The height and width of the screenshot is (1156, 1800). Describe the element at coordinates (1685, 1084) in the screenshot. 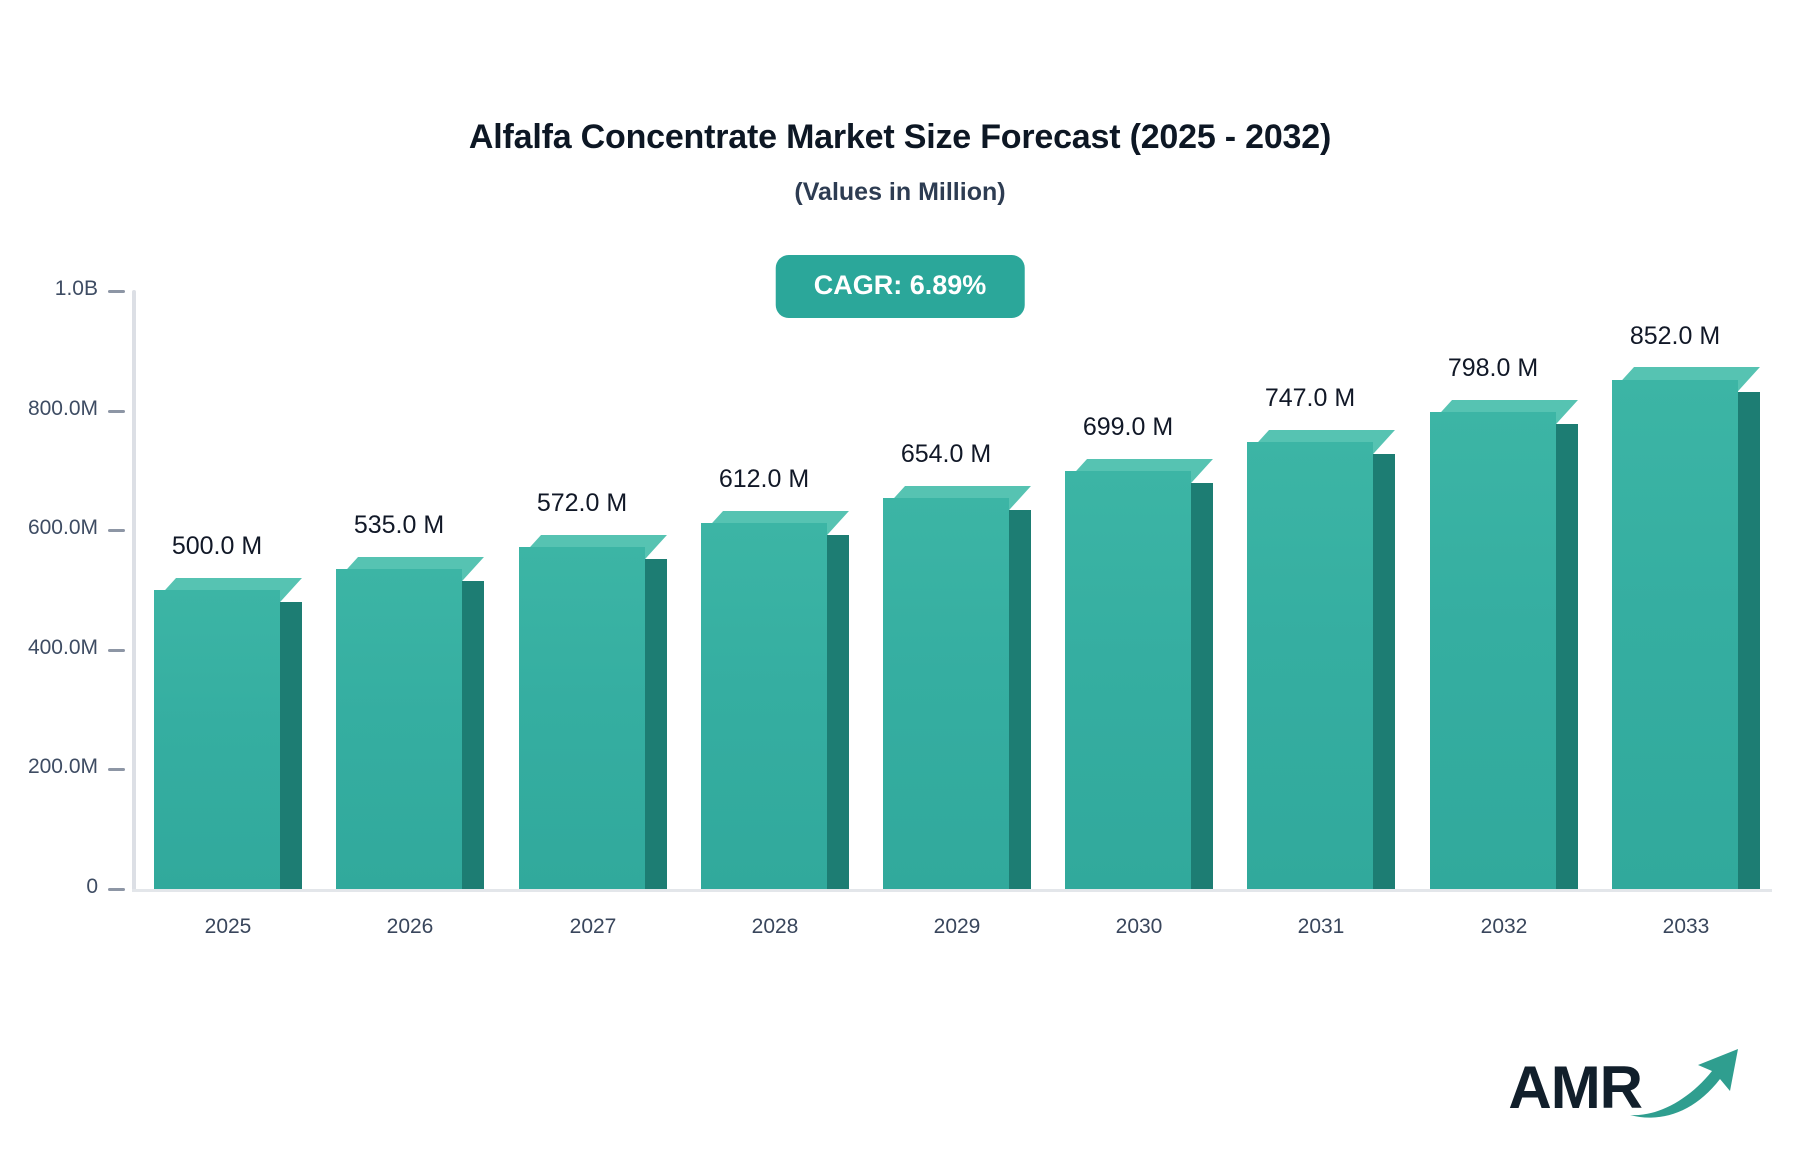

I see `growth-arrow-icon` at that location.